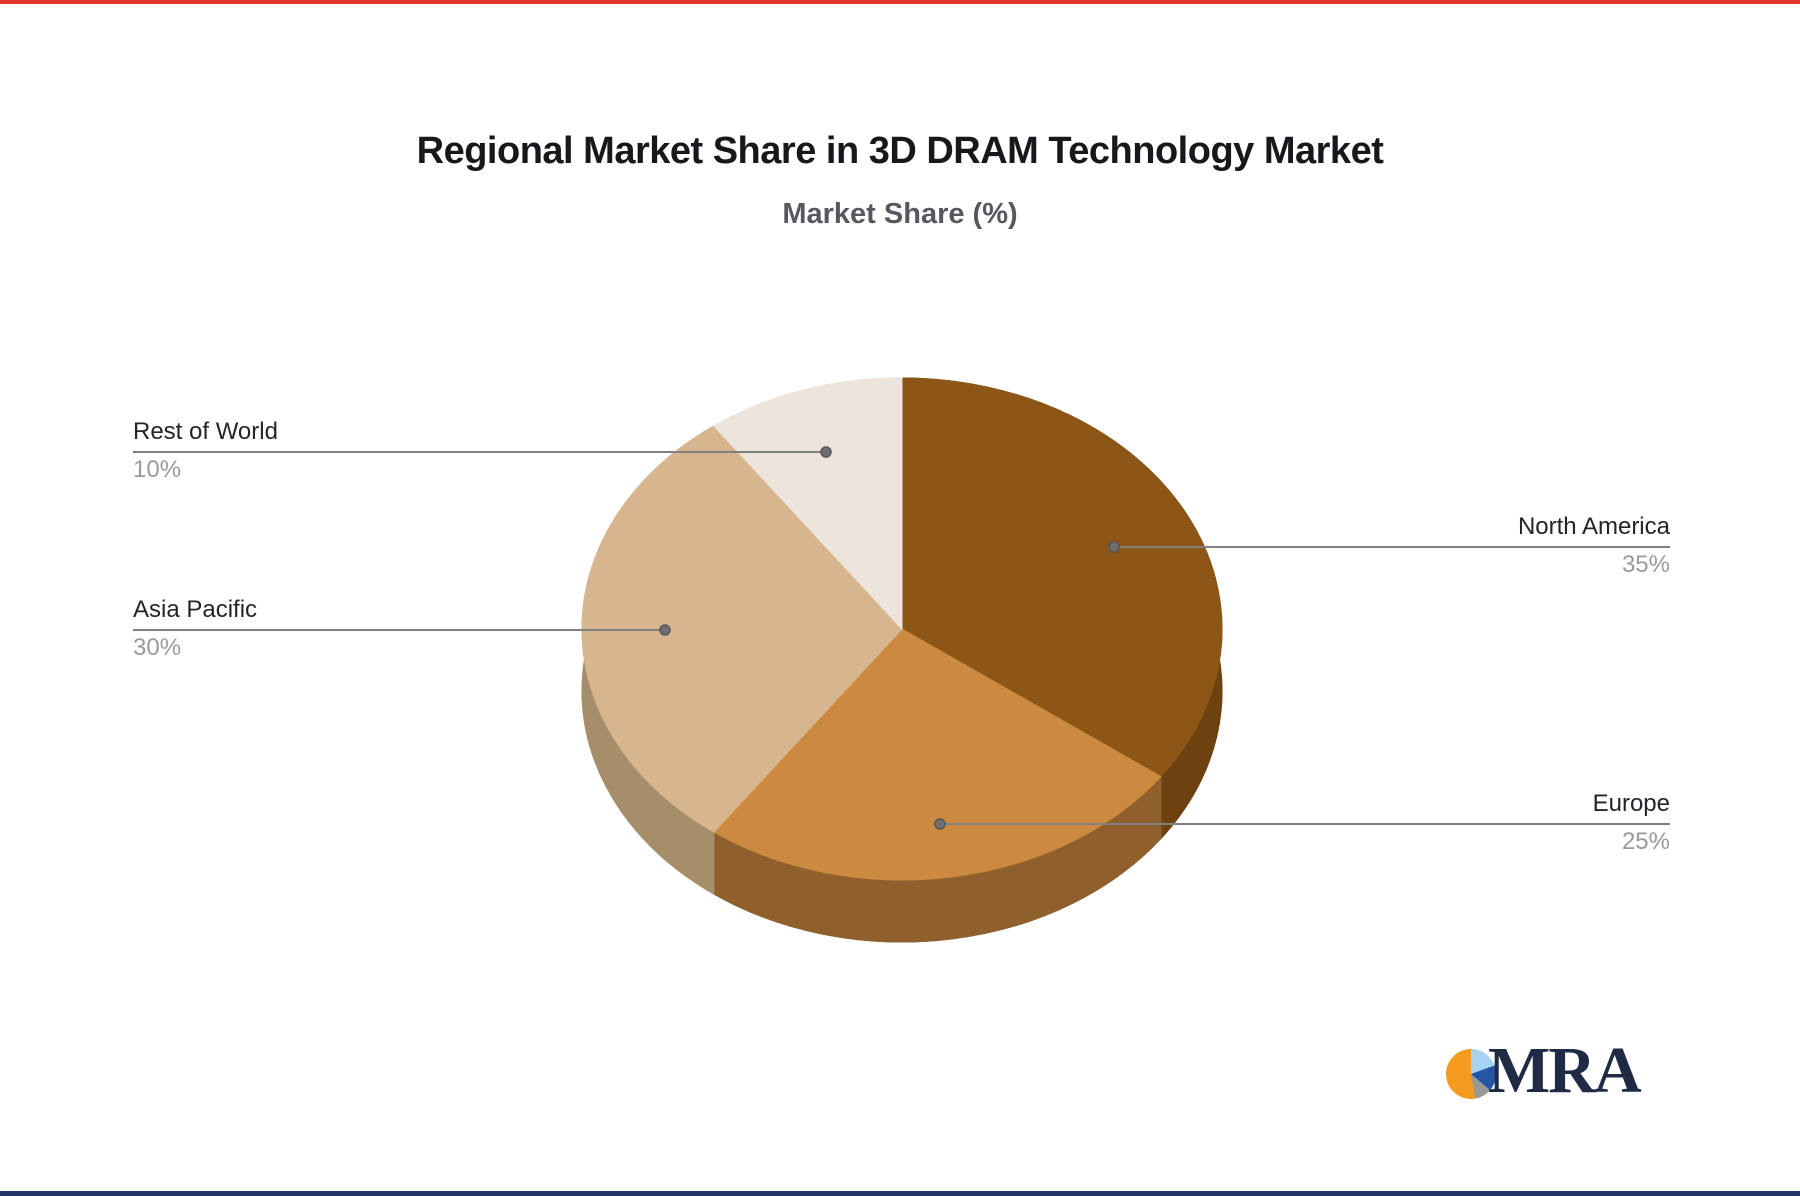 The width and height of the screenshot is (1800, 1196). What do you see at coordinates (413, 450) in the screenshot?
I see `slice-label-rest-of-world: Rest of World 10%` at bounding box center [413, 450].